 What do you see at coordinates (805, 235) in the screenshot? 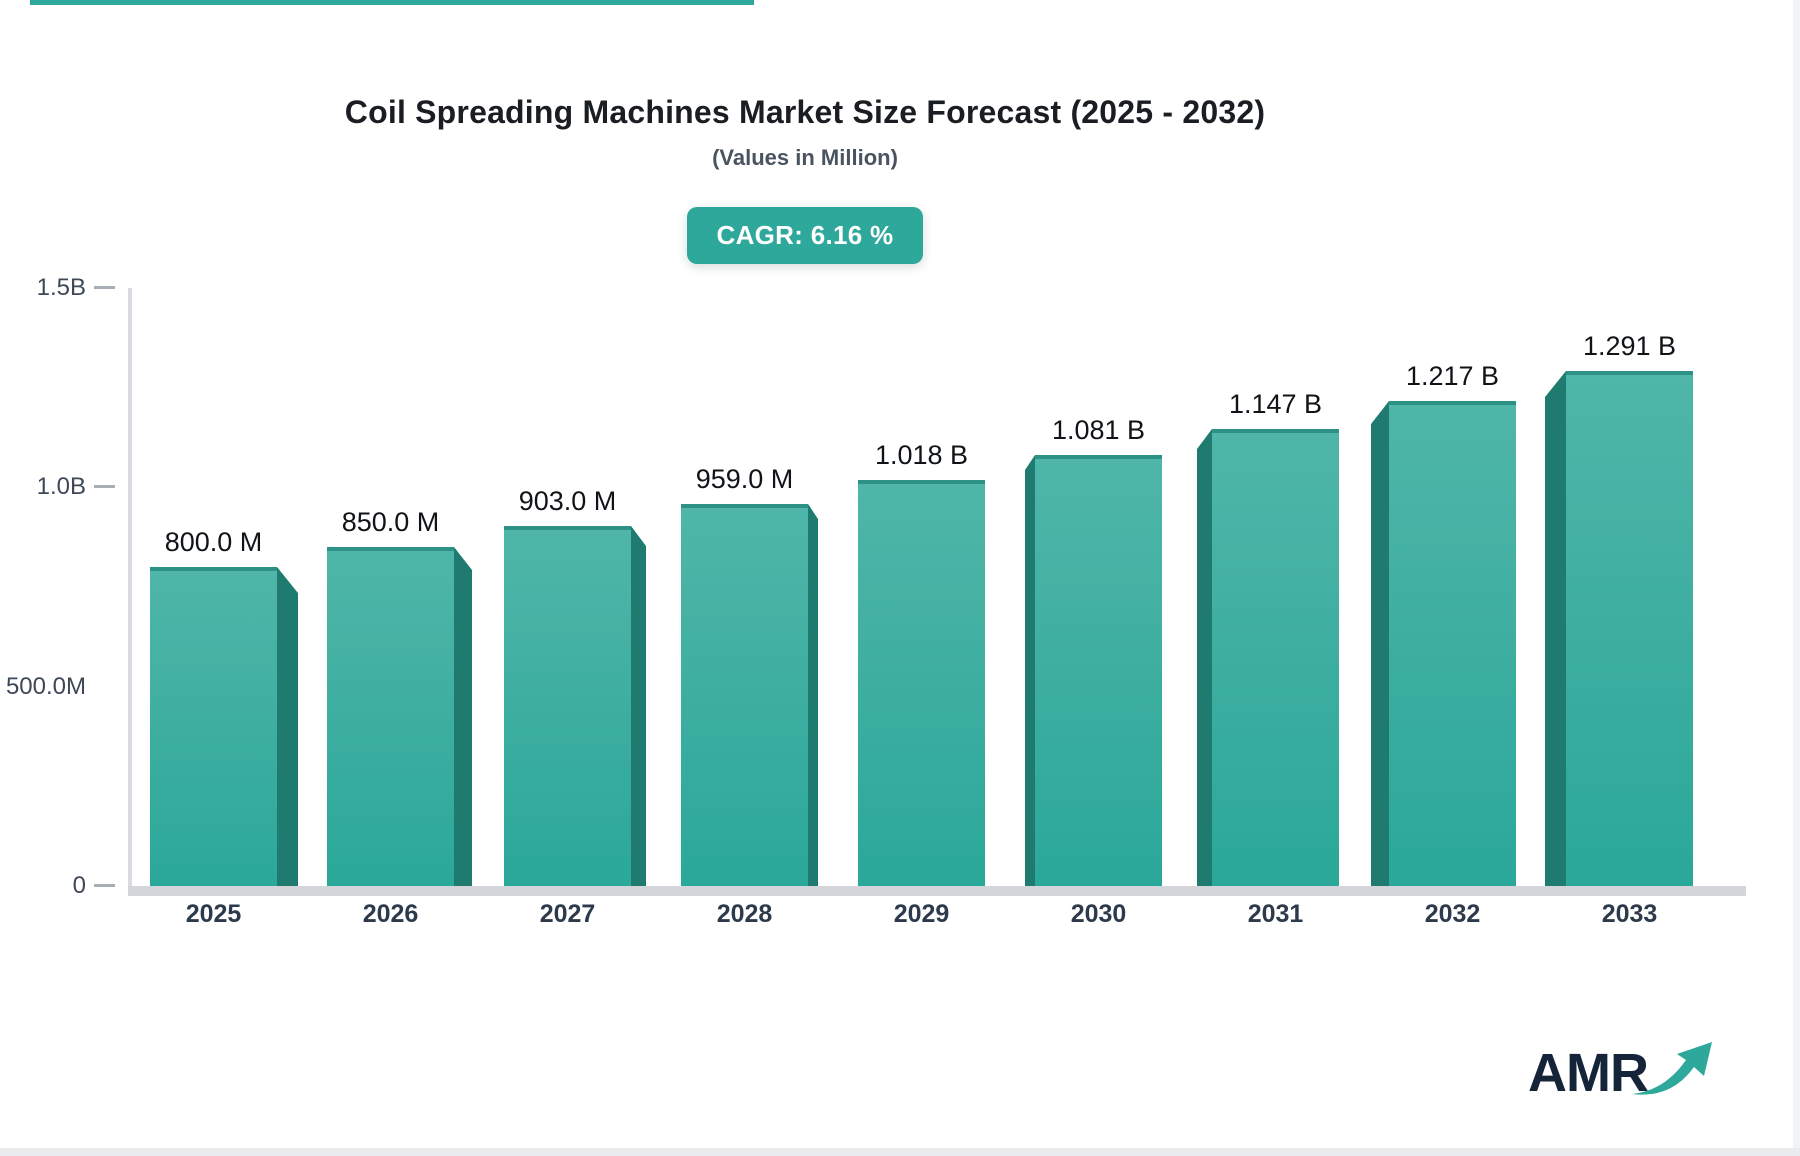
I see `cagr-badge: CAGR: 6.16 %` at bounding box center [805, 235].